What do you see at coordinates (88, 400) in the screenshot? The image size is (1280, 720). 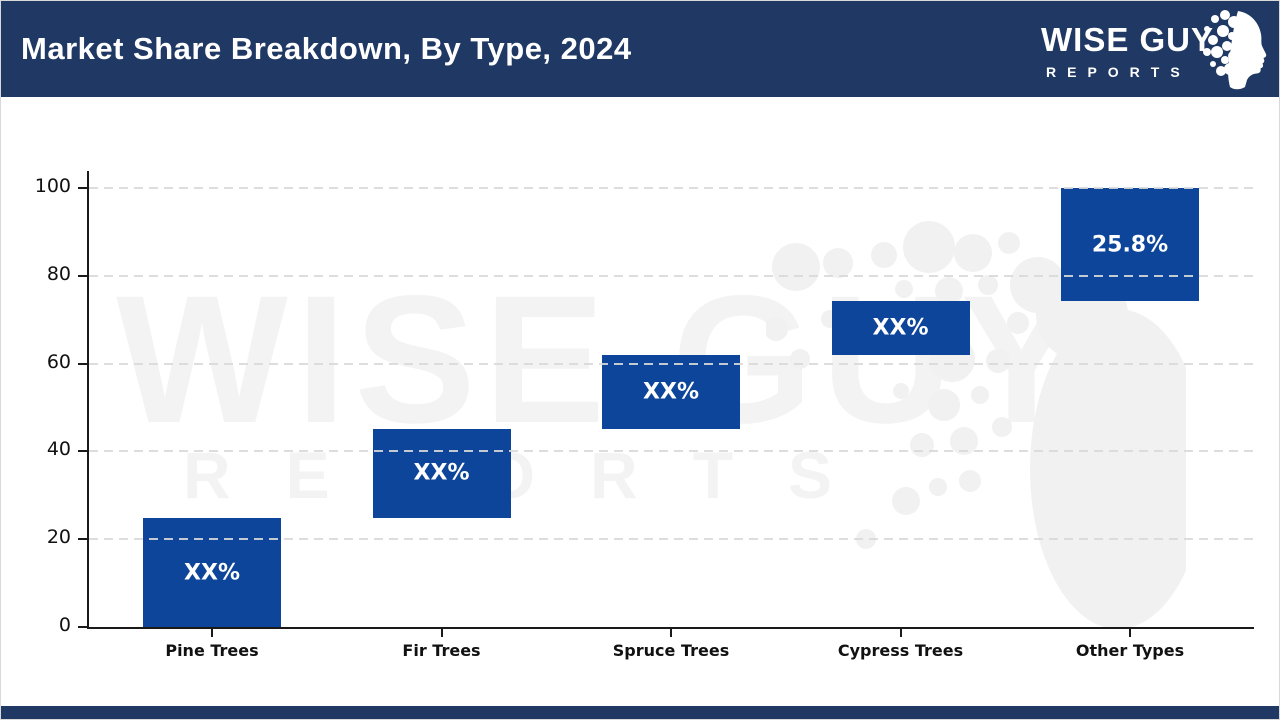 I see `y-axis-spine` at bounding box center [88, 400].